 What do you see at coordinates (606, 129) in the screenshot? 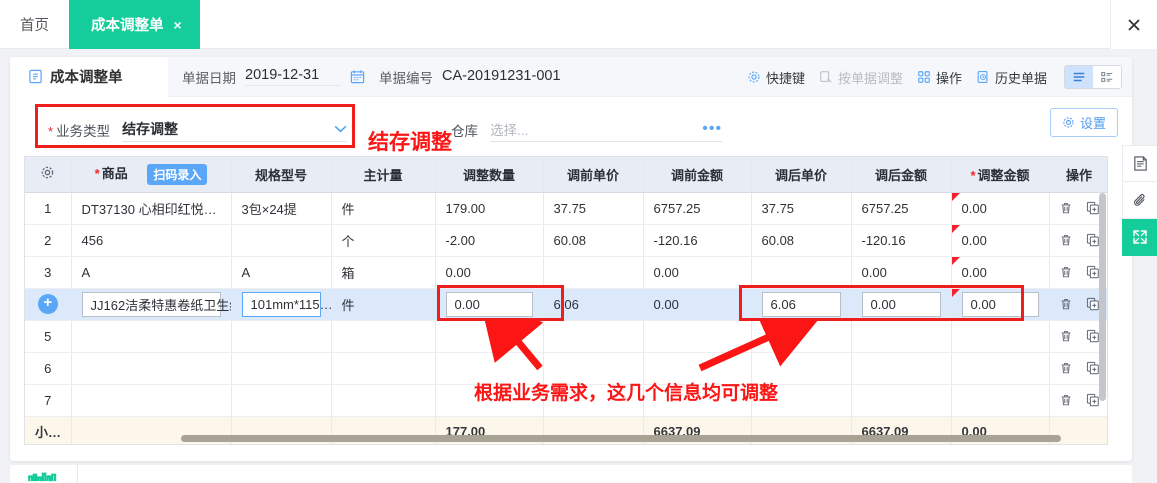
I see `warehouse-select: 选择... •••` at bounding box center [606, 129].